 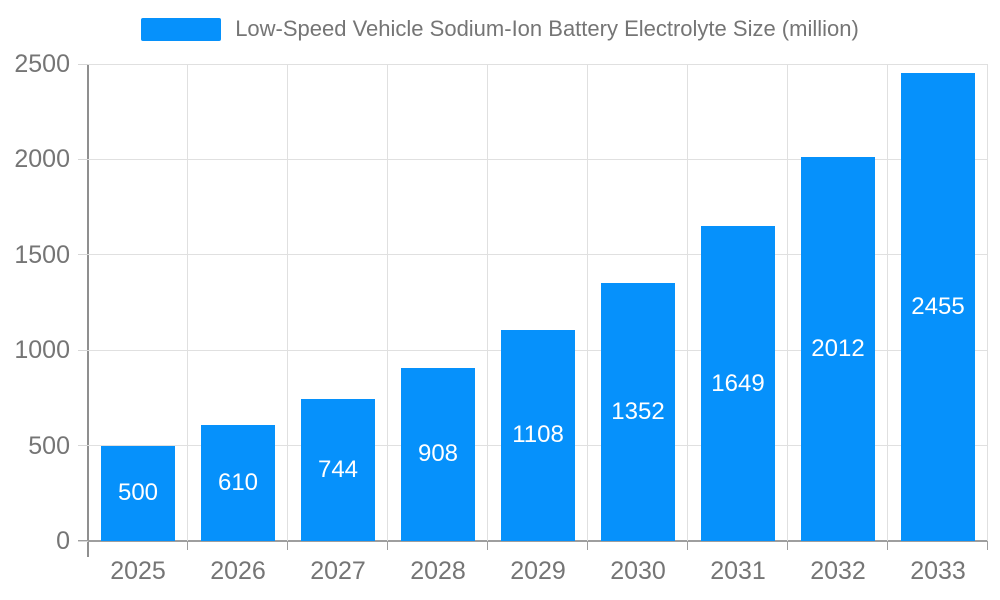 I want to click on bar-2027: 744, so click(x=338, y=470).